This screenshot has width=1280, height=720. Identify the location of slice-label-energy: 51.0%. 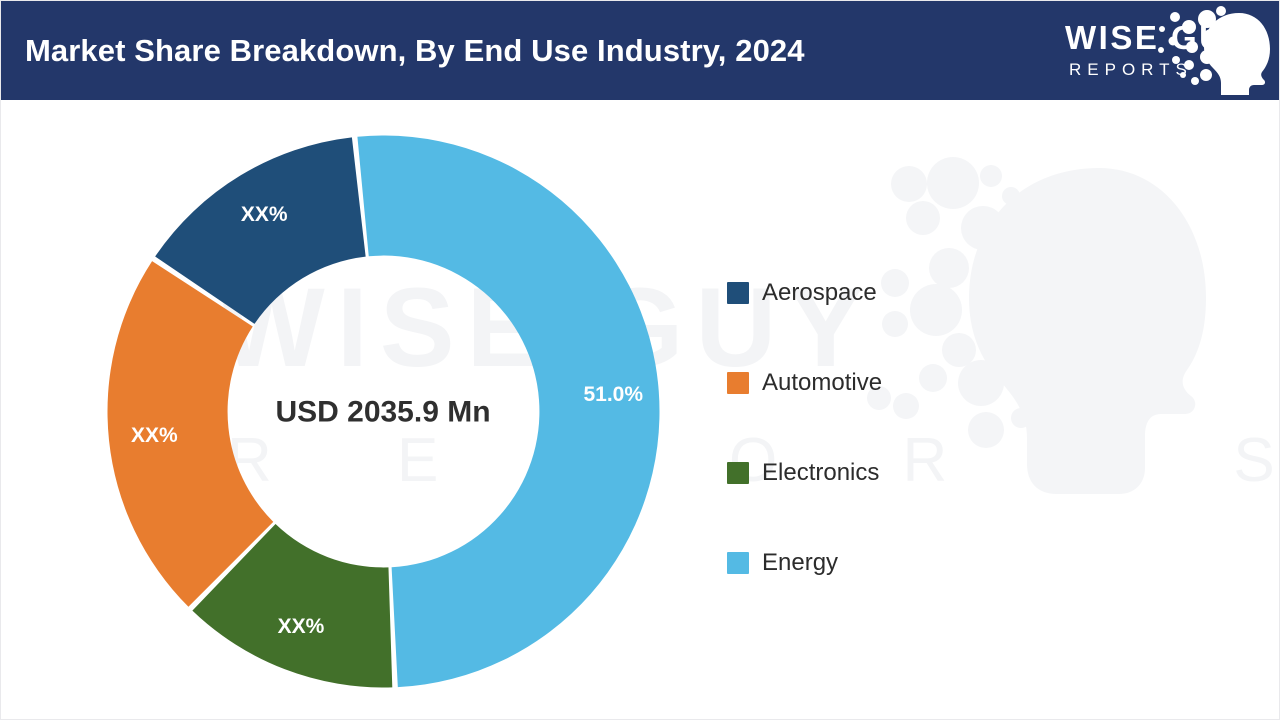
(613, 394).